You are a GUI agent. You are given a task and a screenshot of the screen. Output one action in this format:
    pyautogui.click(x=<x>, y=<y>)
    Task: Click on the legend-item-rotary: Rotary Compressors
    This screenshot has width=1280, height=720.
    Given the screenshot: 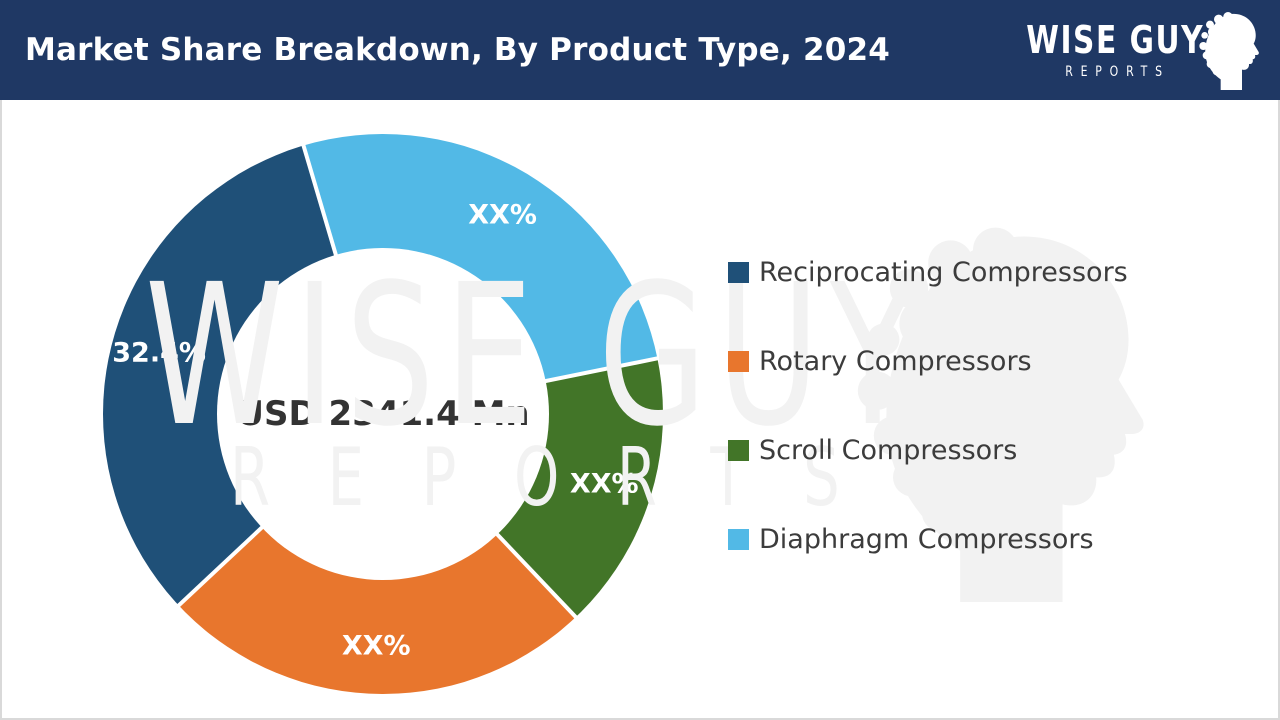 What is the action you would take?
    pyautogui.click(x=928, y=361)
    